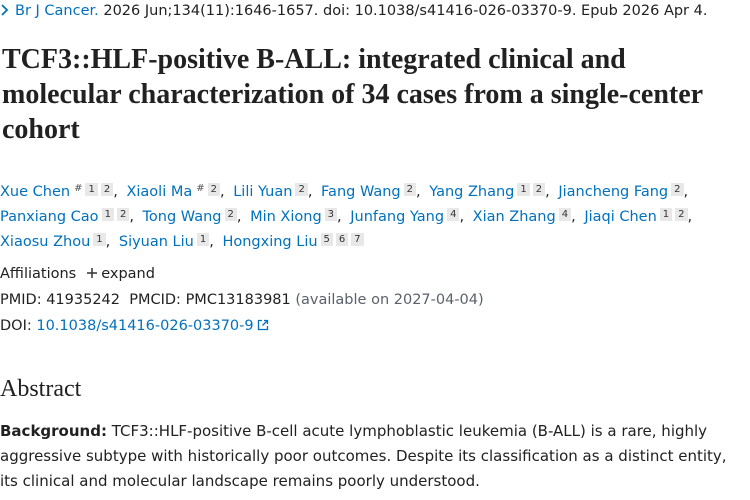 The image size is (750, 500). What do you see at coordinates (326, 239) in the screenshot?
I see `affiliation-ref: 5` at bounding box center [326, 239].